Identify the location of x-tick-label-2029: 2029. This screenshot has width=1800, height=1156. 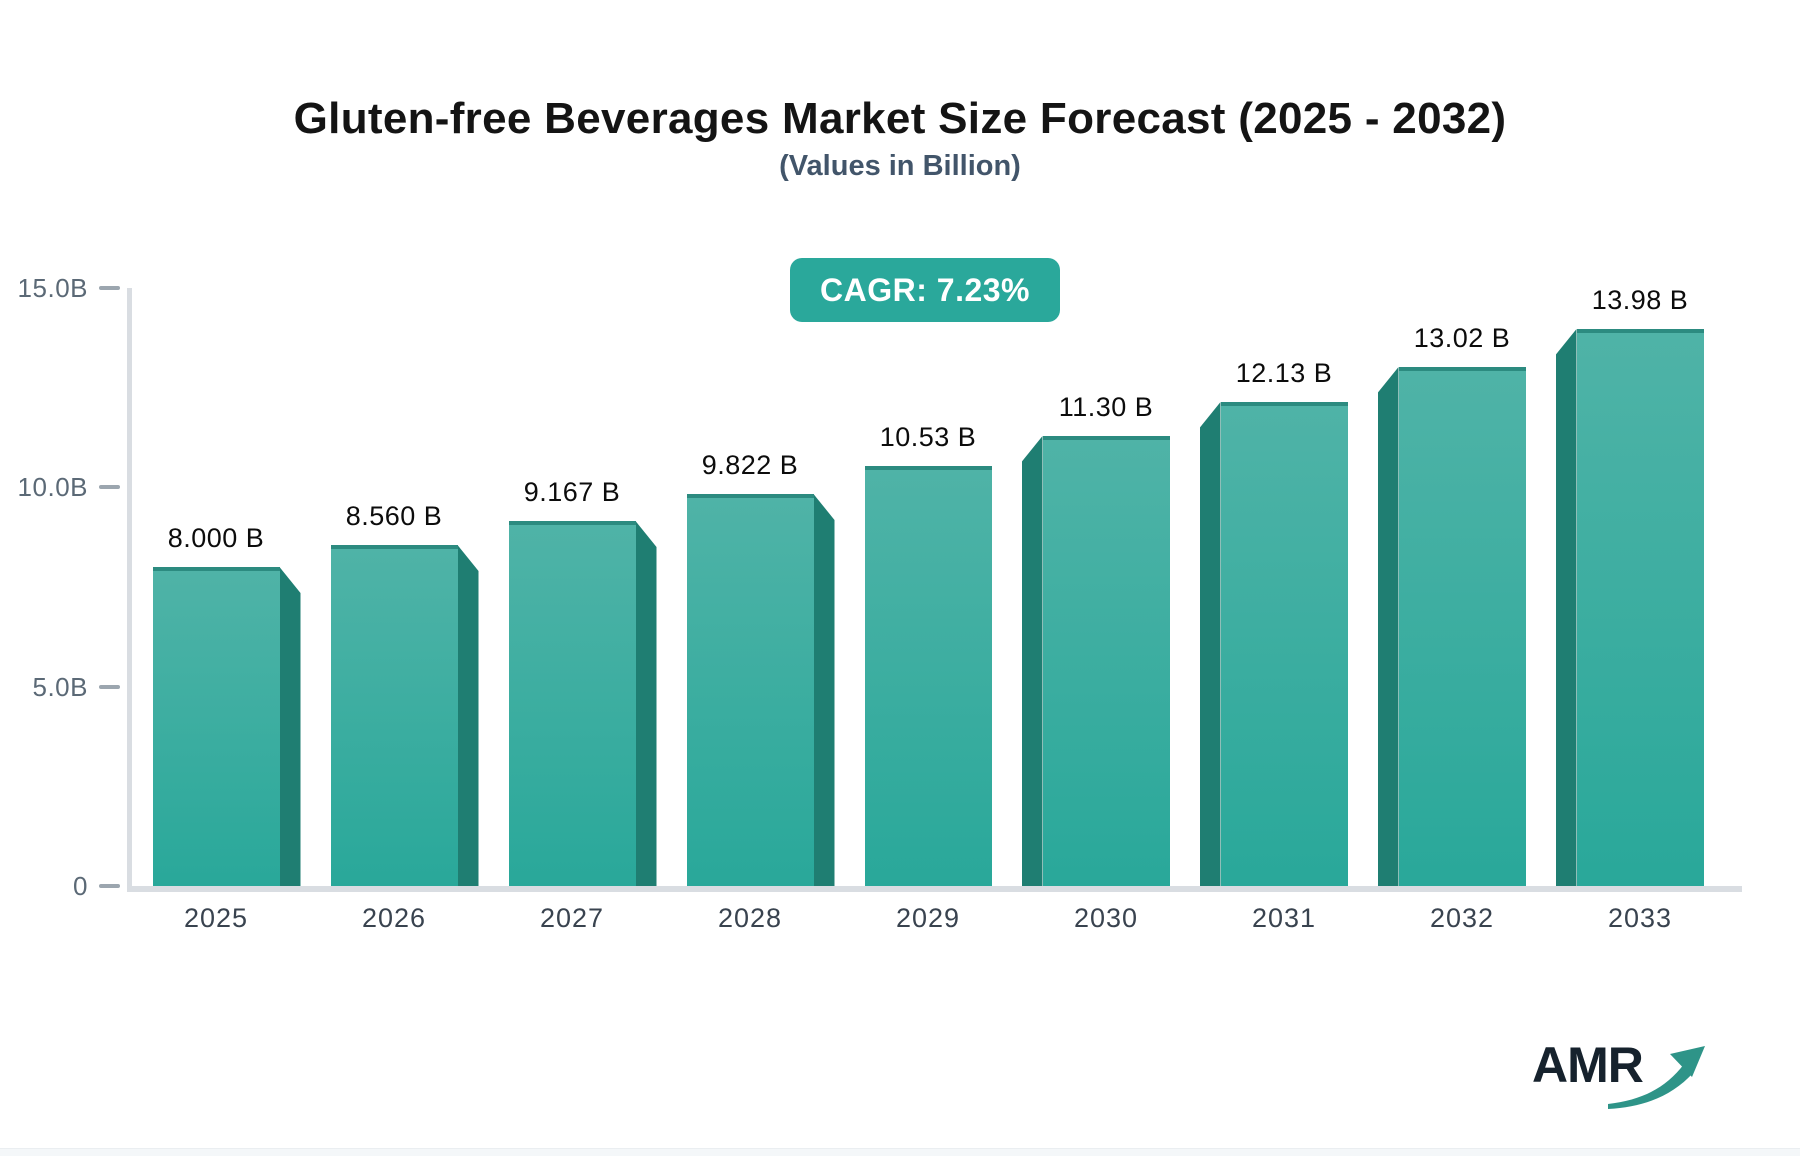
(928, 918).